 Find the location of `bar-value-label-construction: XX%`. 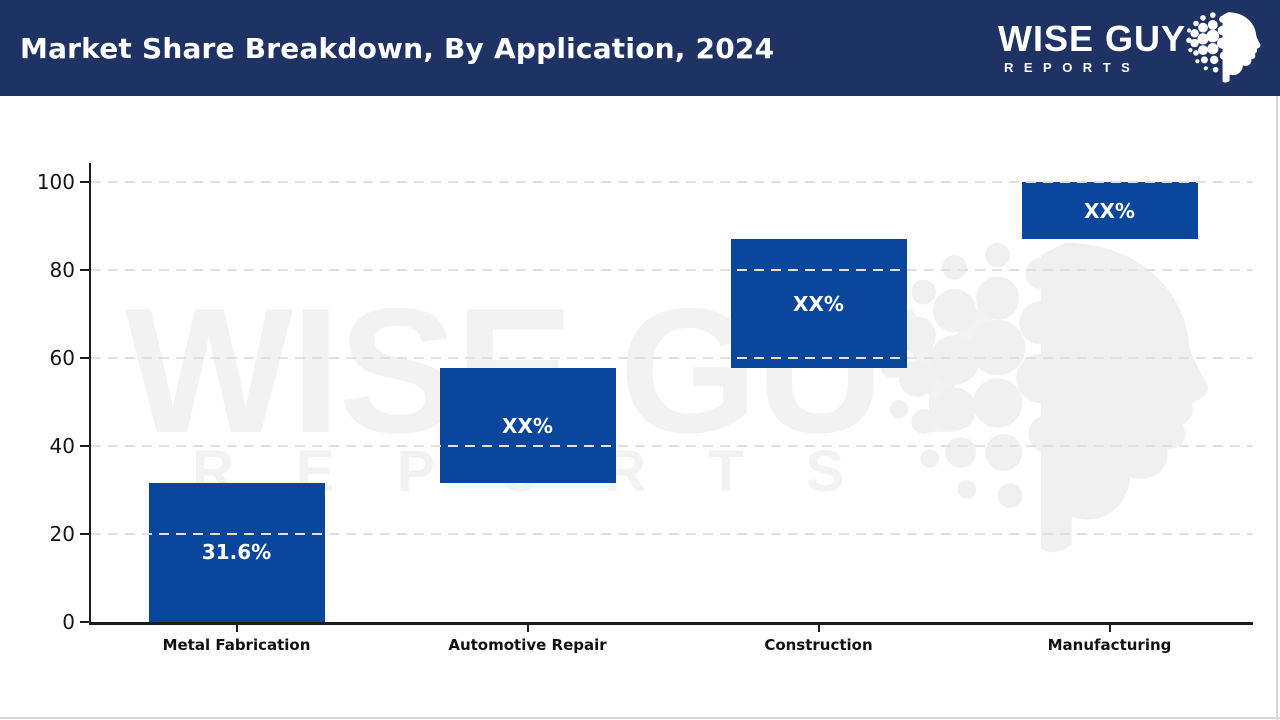

bar-value-label-construction: XX% is located at coordinates (818, 303).